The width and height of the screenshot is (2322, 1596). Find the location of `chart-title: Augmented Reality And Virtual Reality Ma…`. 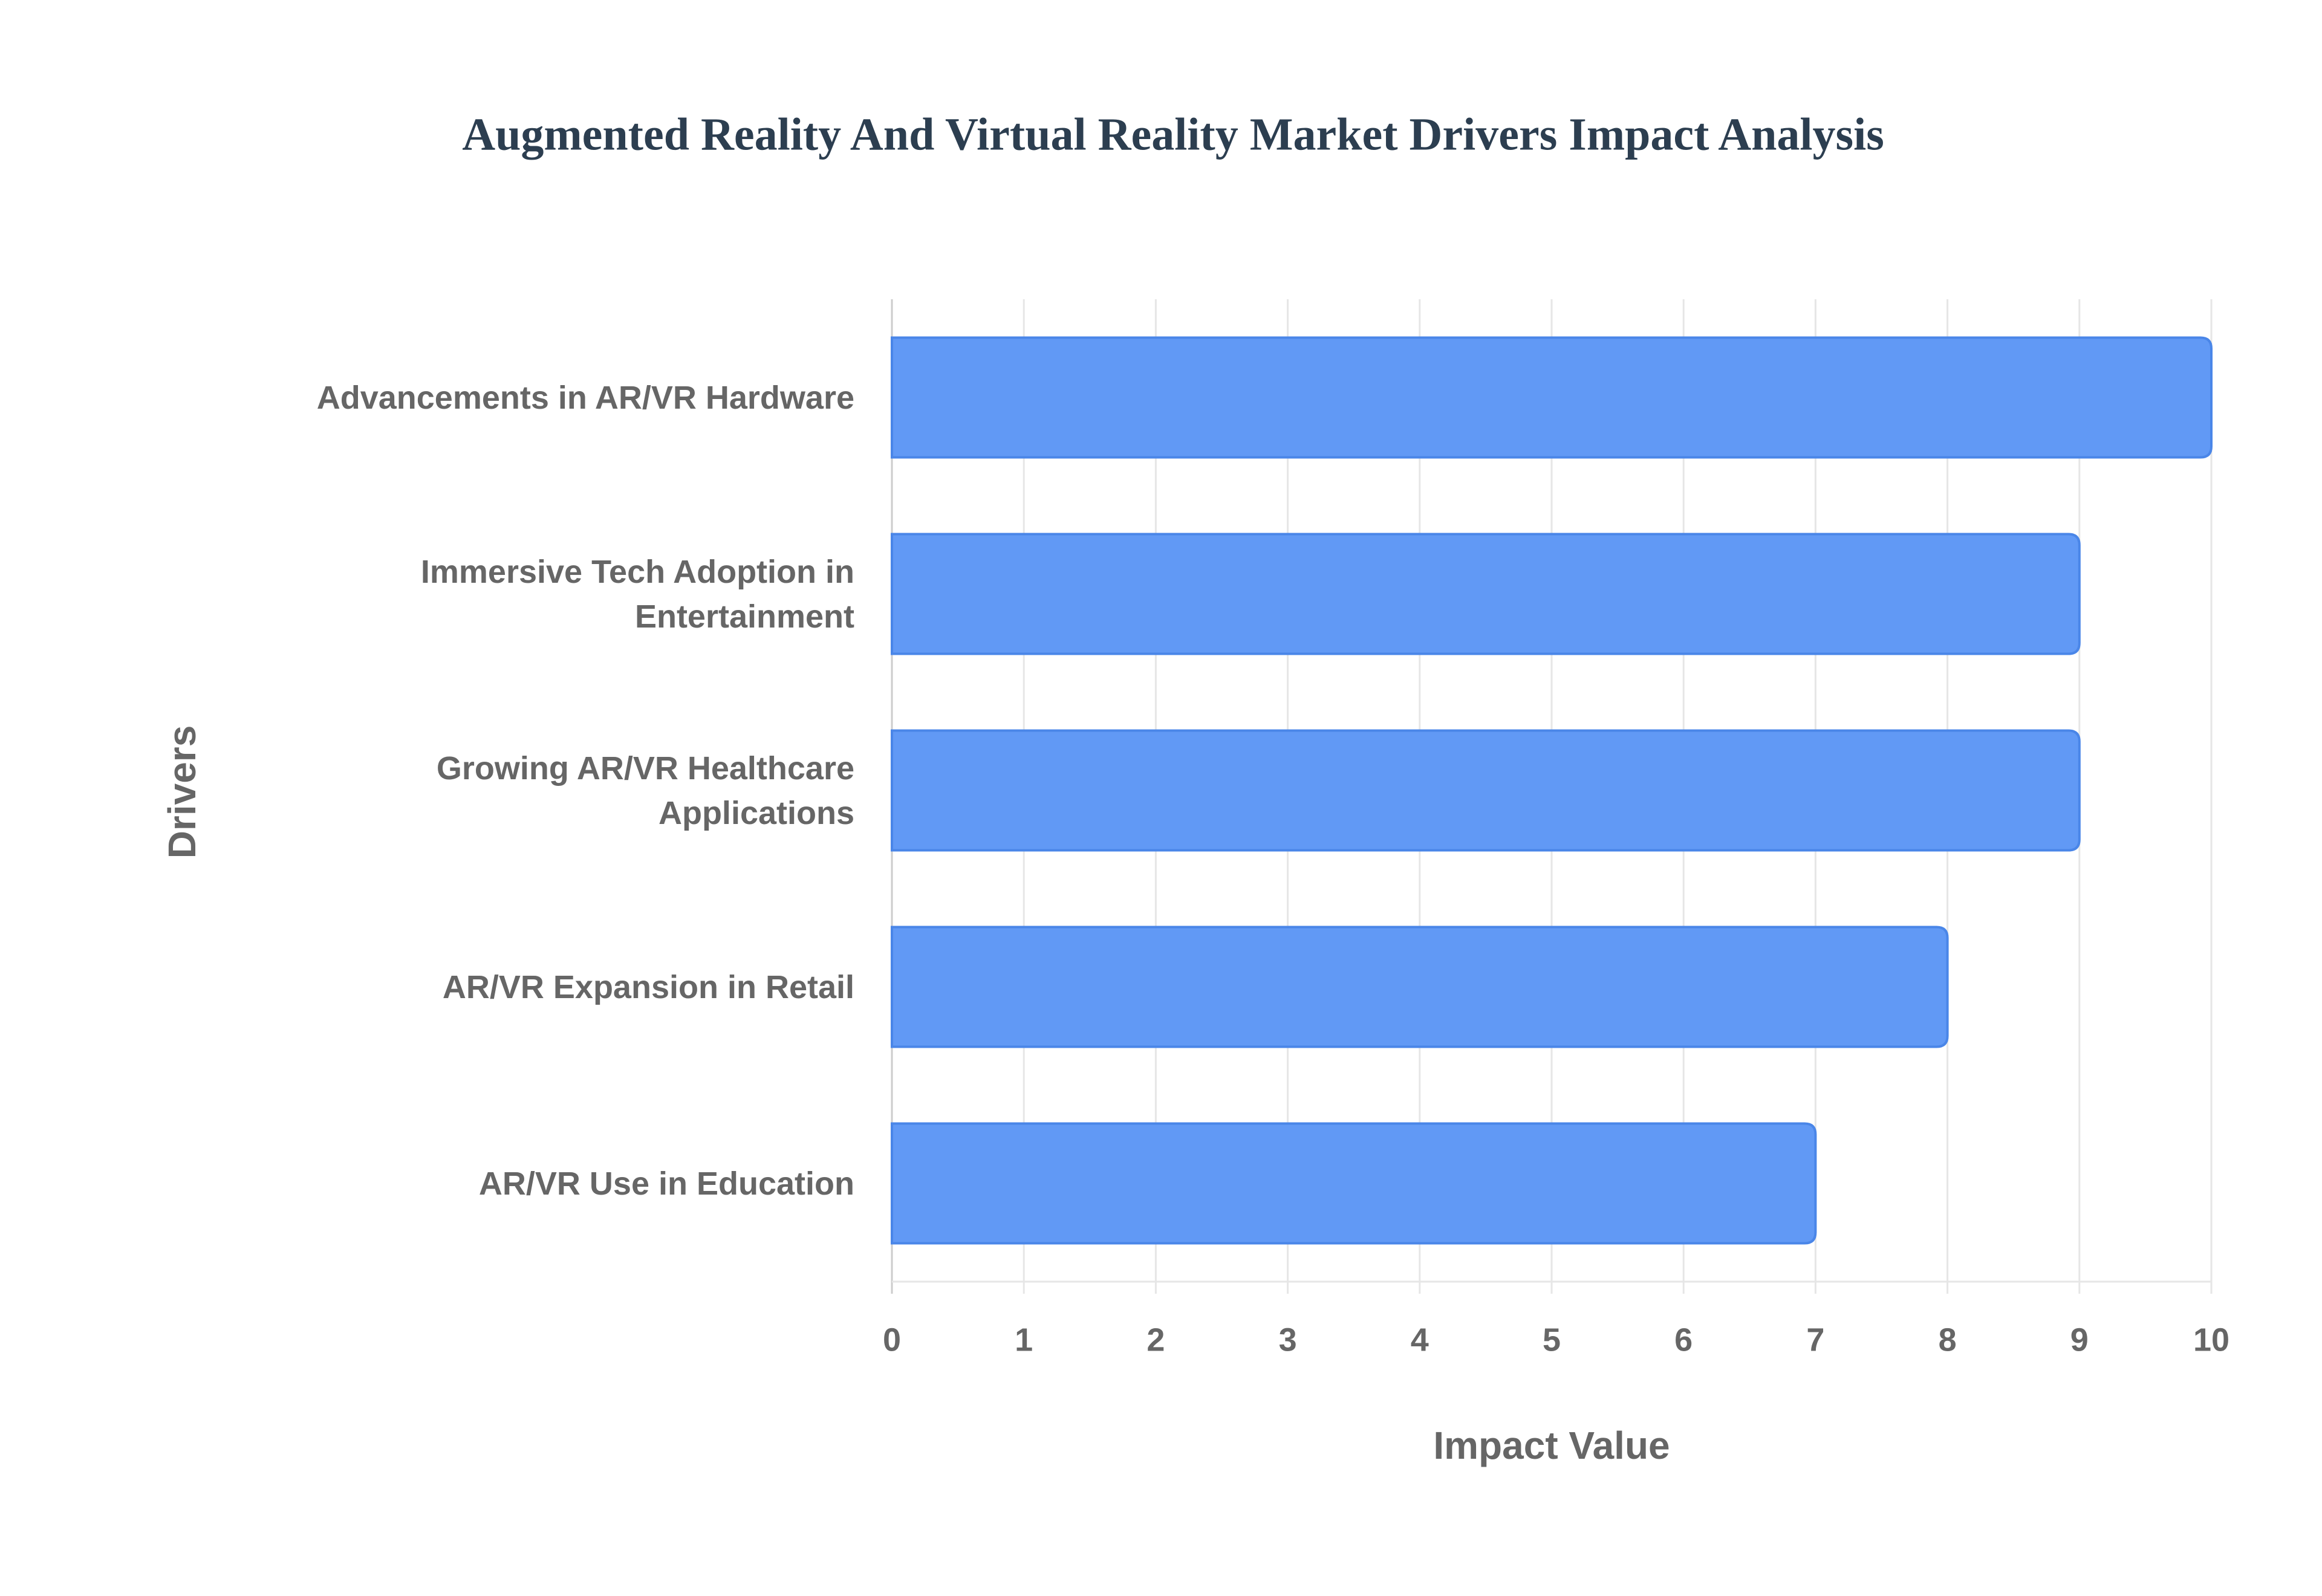

chart-title: Augmented Reality And Virtual Reality Ma… is located at coordinates (1173, 134).